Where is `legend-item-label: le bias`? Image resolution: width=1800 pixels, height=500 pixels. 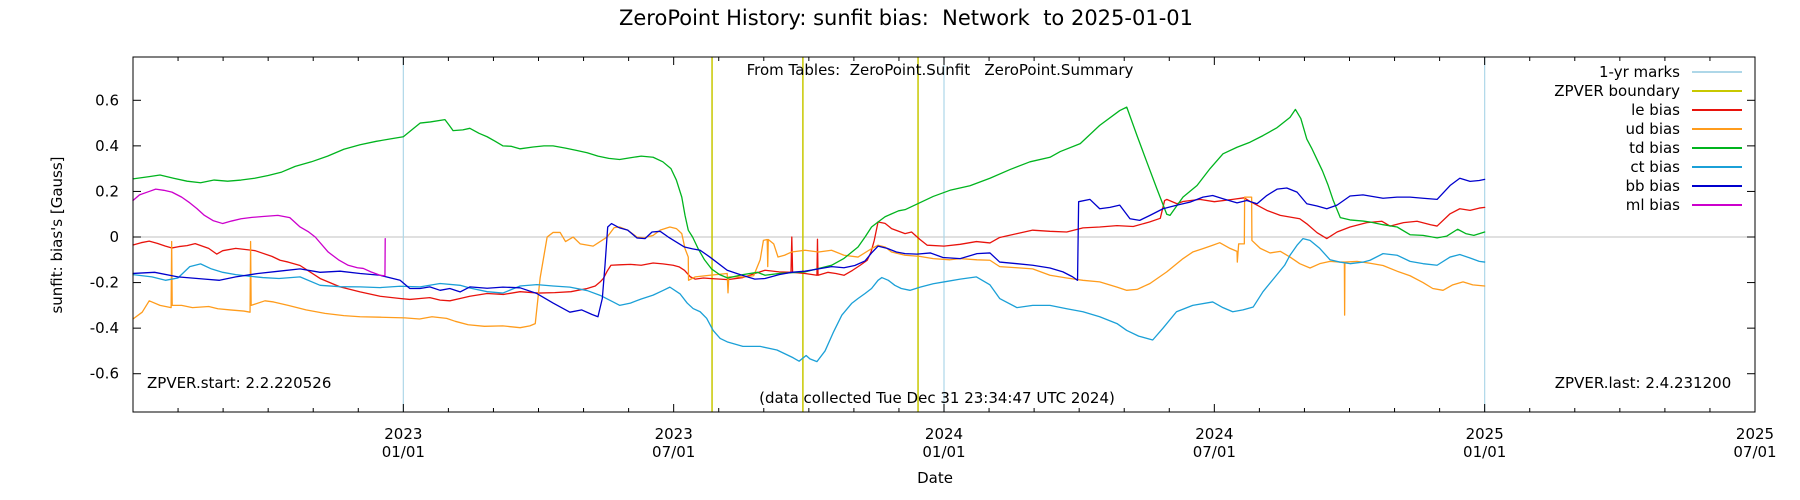 legend-item-label: le bias is located at coordinates (1655, 109).